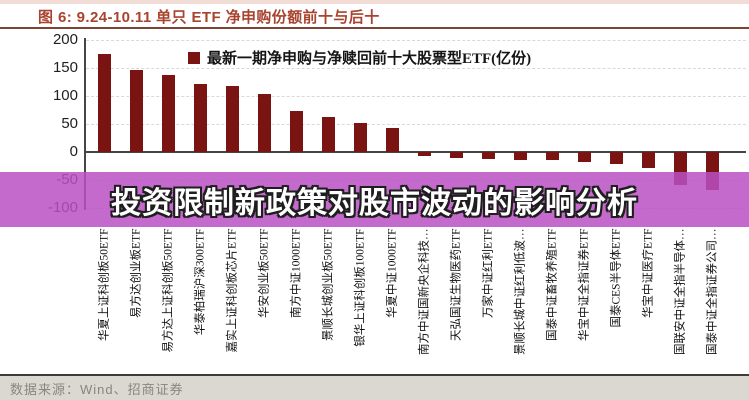 The width and height of the screenshot is (749, 400). I want to click on x-axis-label: 华宝中证医疗ETF, so click(648, 273).